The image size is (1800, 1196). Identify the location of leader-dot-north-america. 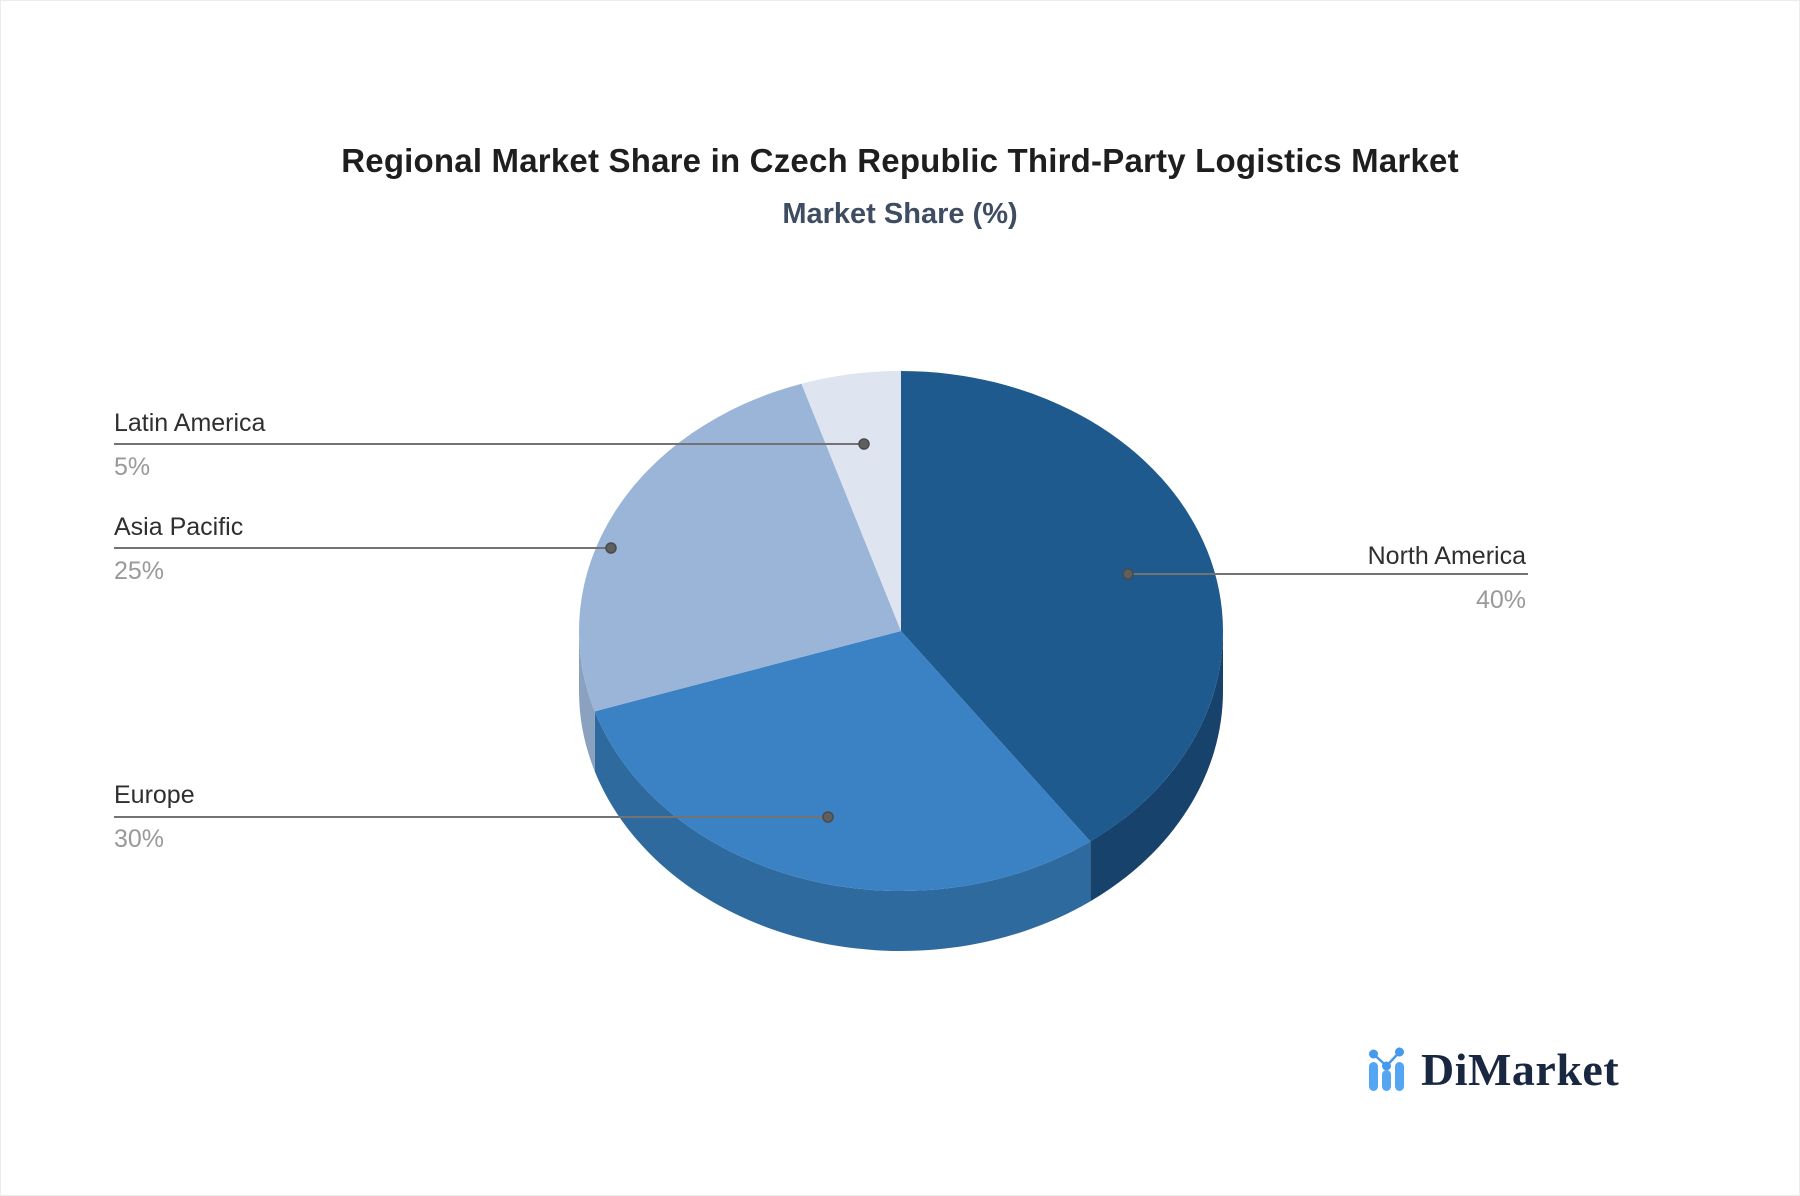
(1128, 574).